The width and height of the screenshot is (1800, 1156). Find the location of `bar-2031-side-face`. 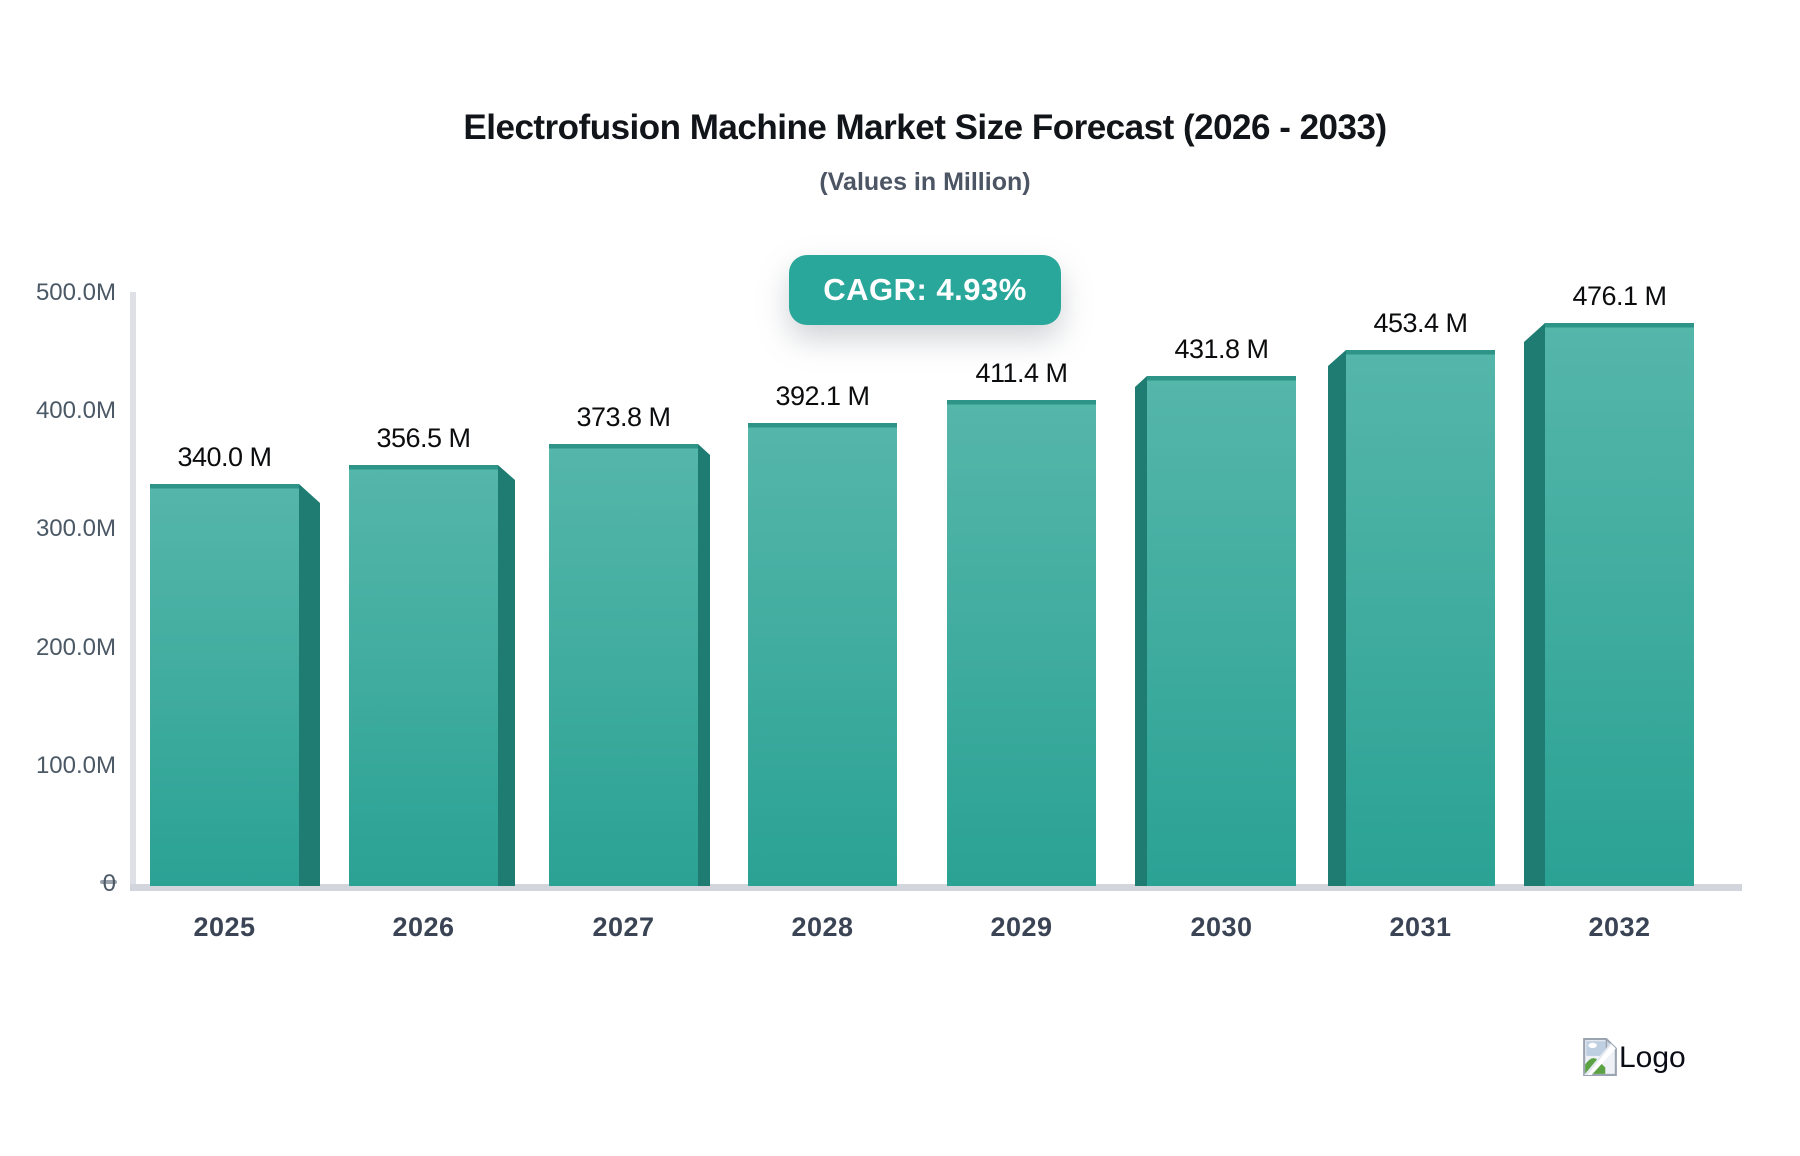

bar-2031-side-face is located at coordinates (1337, 618).